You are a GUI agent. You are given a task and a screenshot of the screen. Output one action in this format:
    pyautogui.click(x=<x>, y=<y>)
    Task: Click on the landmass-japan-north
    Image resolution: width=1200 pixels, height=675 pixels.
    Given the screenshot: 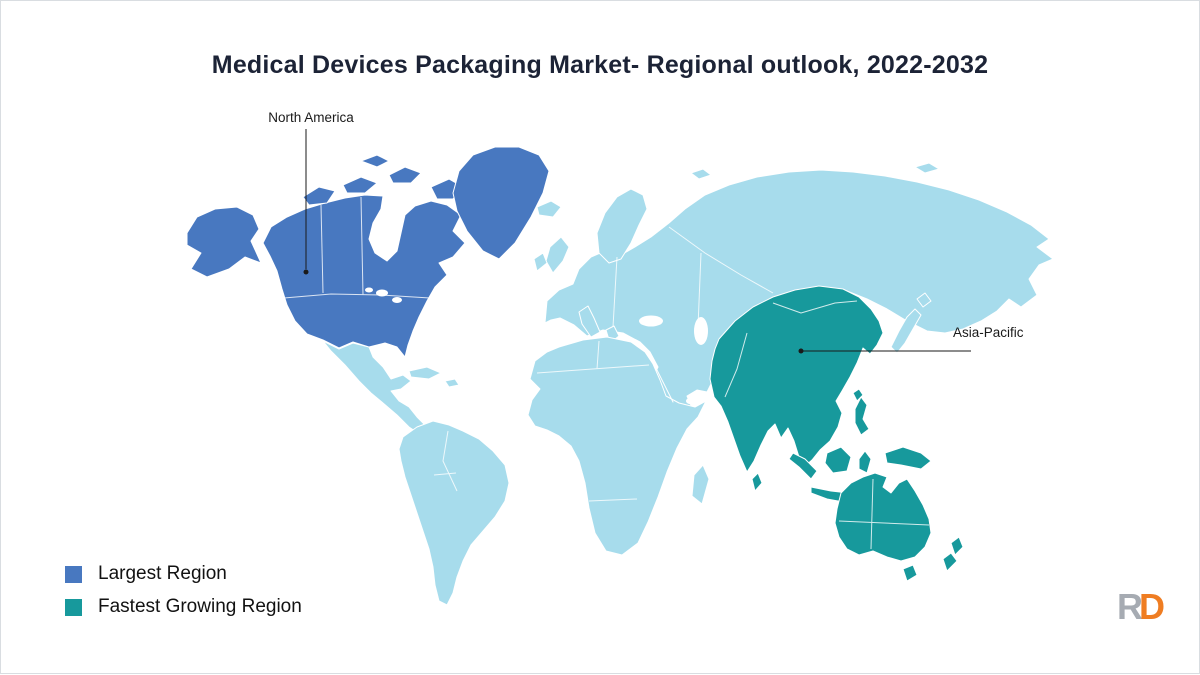 What is the action you would take?
    pyautogui.click(x=924, y=300)
    